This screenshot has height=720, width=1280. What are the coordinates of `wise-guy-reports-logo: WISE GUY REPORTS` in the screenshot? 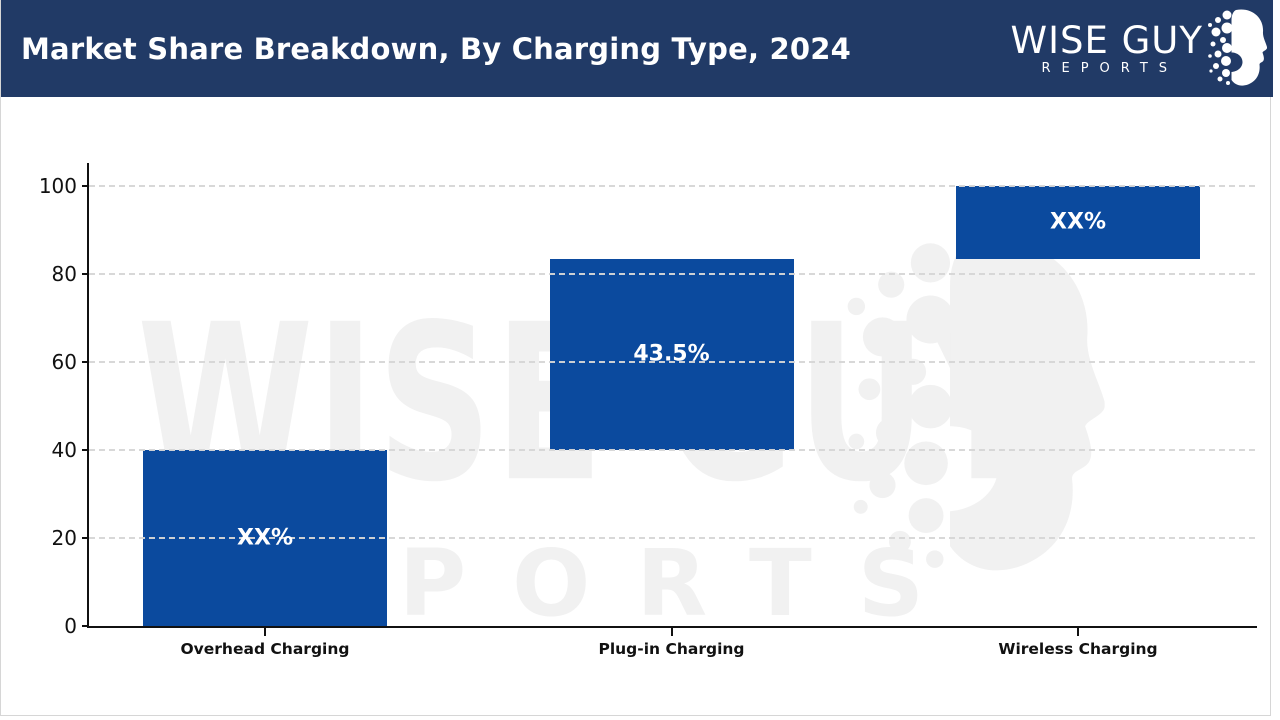 It's located at (1142, 49).